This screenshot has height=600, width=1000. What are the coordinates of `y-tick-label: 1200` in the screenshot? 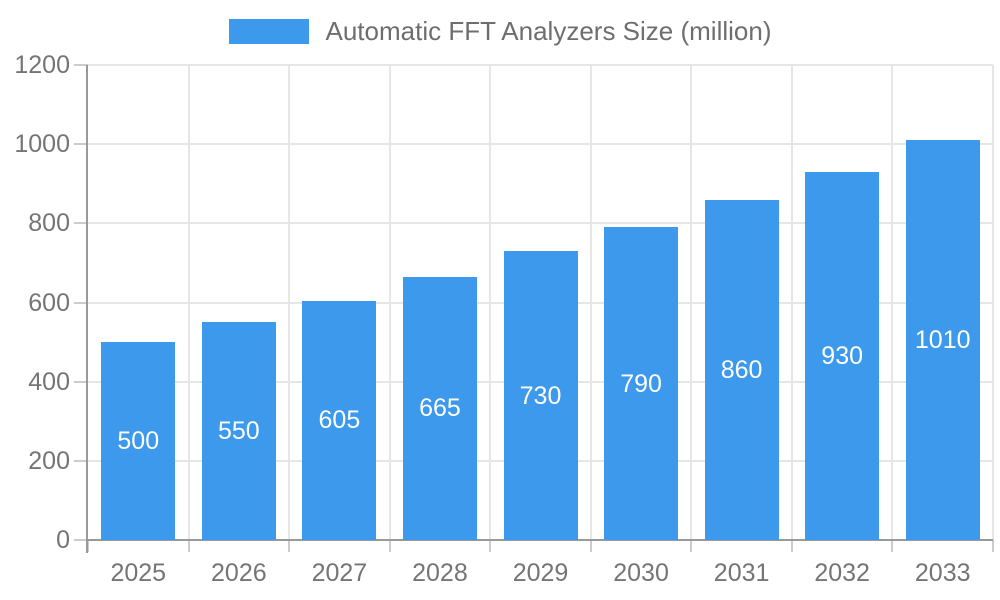 It's located at (42, 65).